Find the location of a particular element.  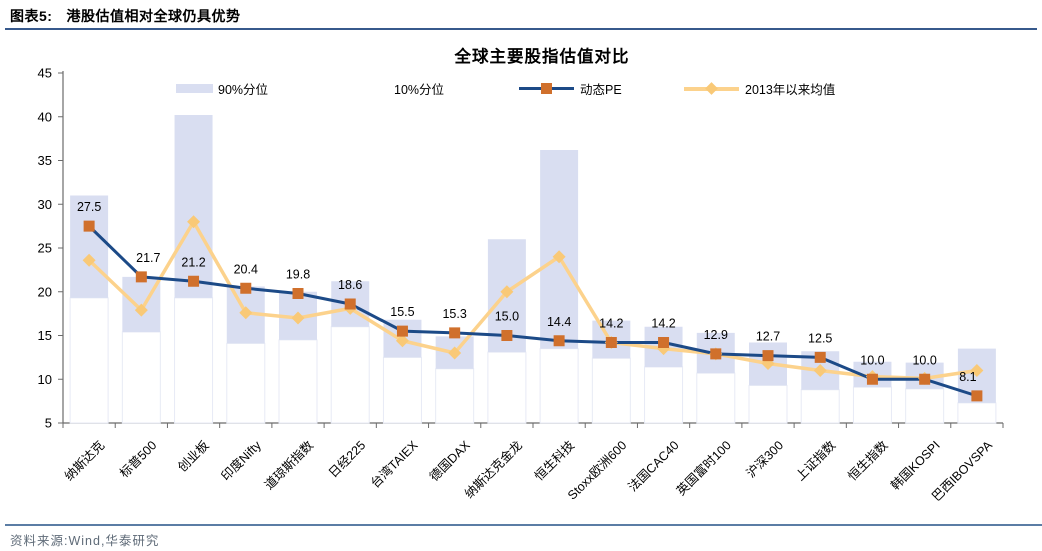

pe-value-label: 19.8 is located at coordinates (298, 275).